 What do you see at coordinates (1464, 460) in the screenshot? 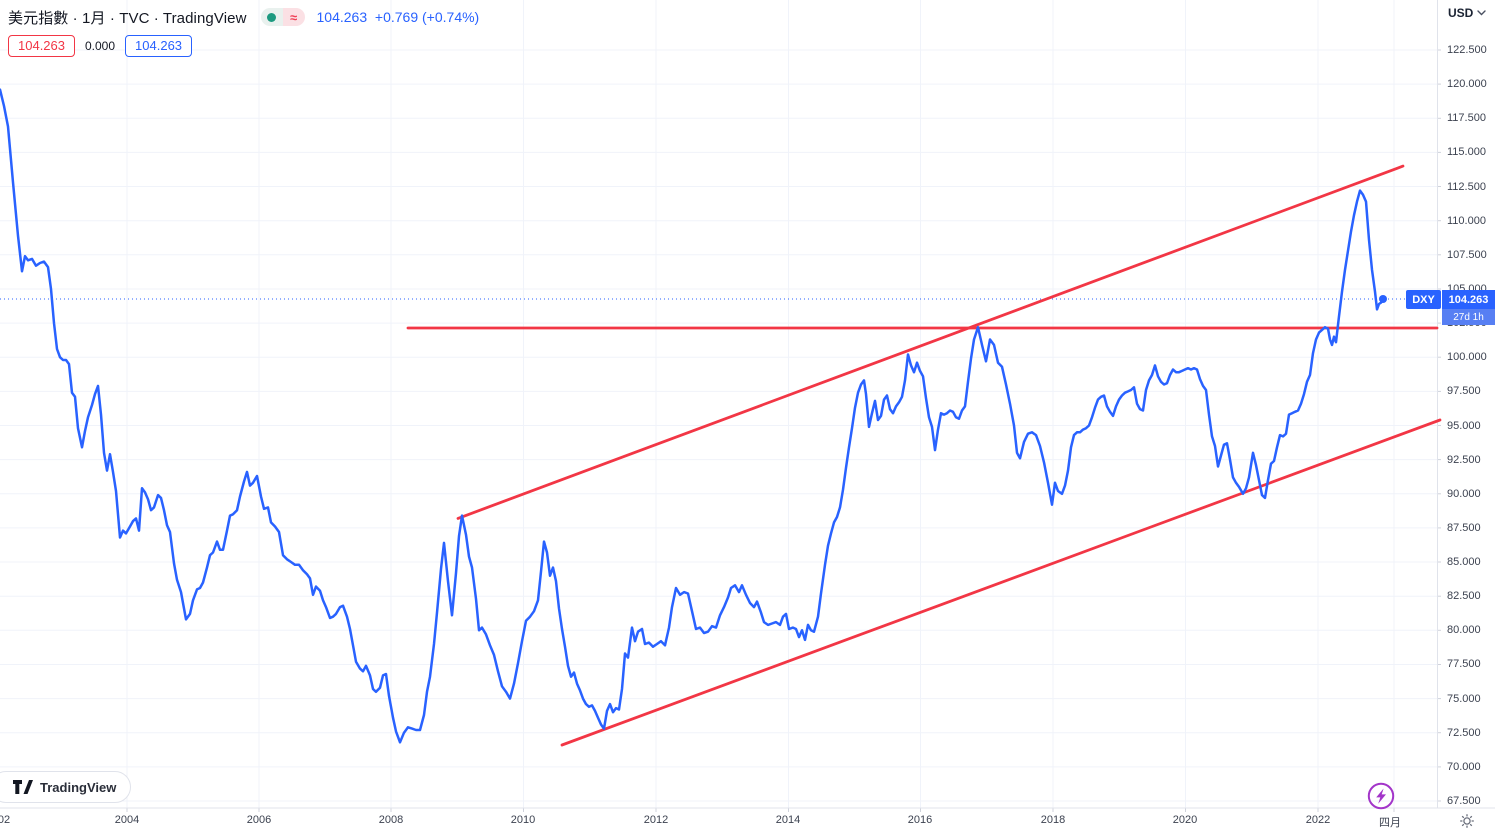
I see `price-axis-label: 92.500` at bounding box center [1464, 460].